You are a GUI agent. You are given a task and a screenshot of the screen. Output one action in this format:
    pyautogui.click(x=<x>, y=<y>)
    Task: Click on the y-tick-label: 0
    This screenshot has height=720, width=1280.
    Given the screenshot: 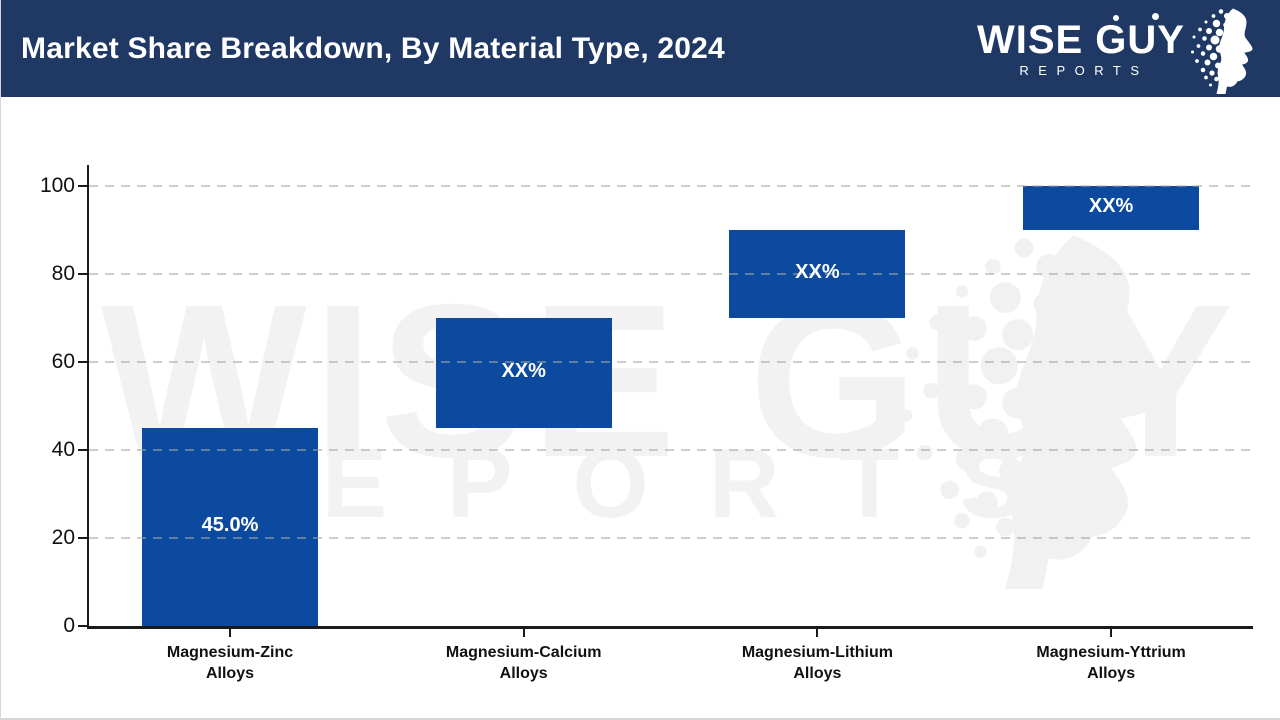 What is the action you would take?
    pyautogui.click(x=69, y=625)
    